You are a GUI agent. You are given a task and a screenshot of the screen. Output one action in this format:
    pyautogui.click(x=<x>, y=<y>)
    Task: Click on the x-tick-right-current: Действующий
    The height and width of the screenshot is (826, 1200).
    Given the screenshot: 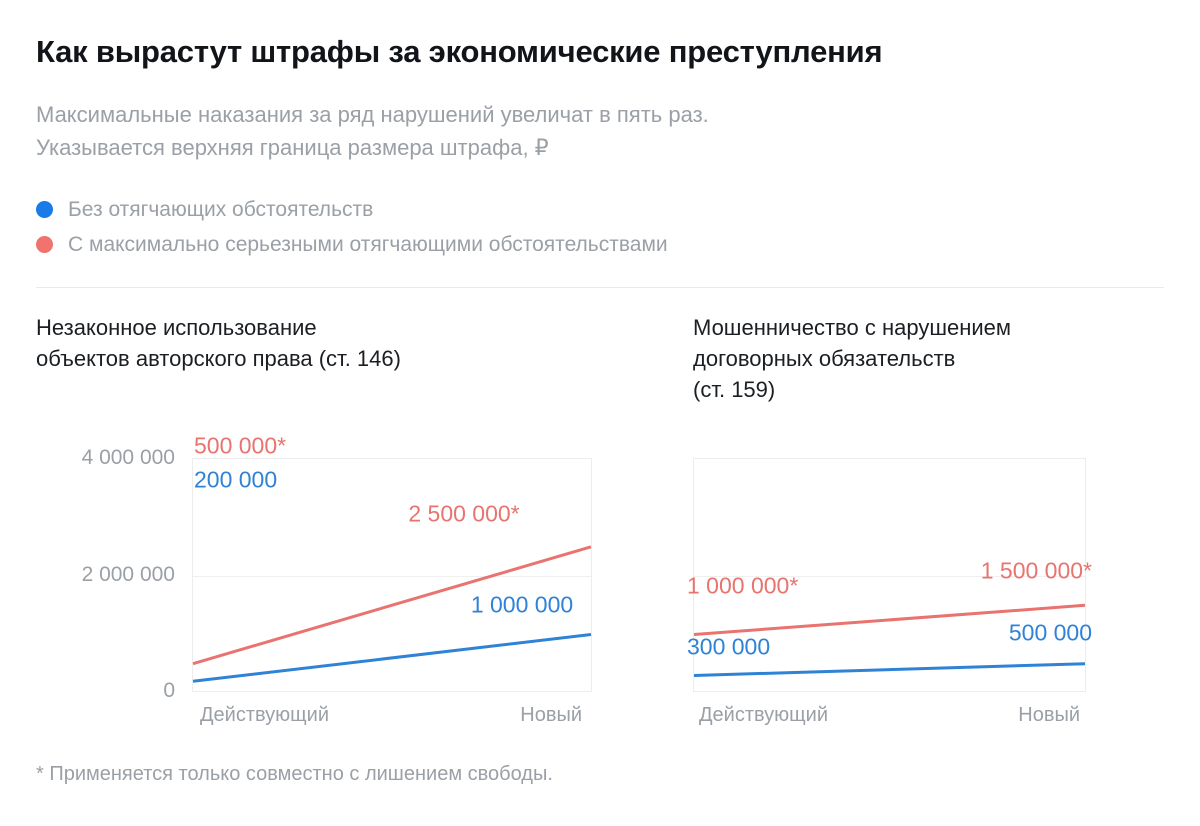 What is the action you would take?
    pyautogui.click(x=763, y=715)
    